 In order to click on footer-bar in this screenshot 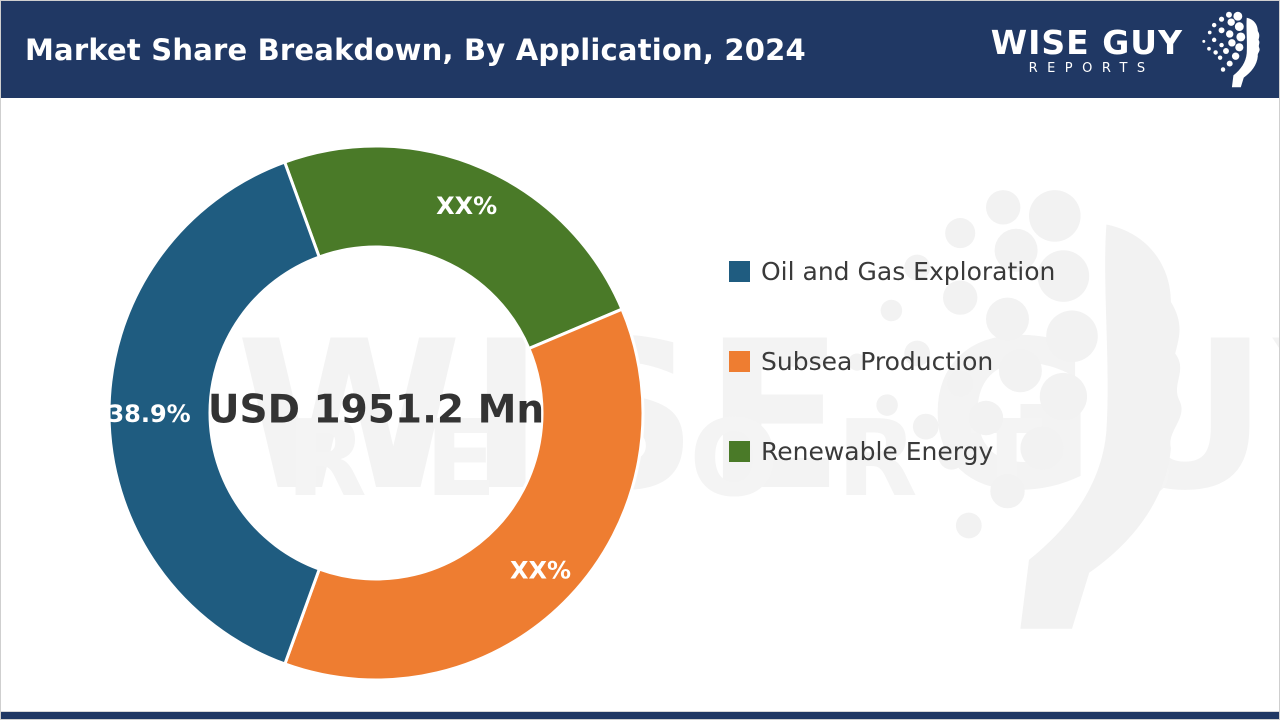, I will do `click(640, 715)`.